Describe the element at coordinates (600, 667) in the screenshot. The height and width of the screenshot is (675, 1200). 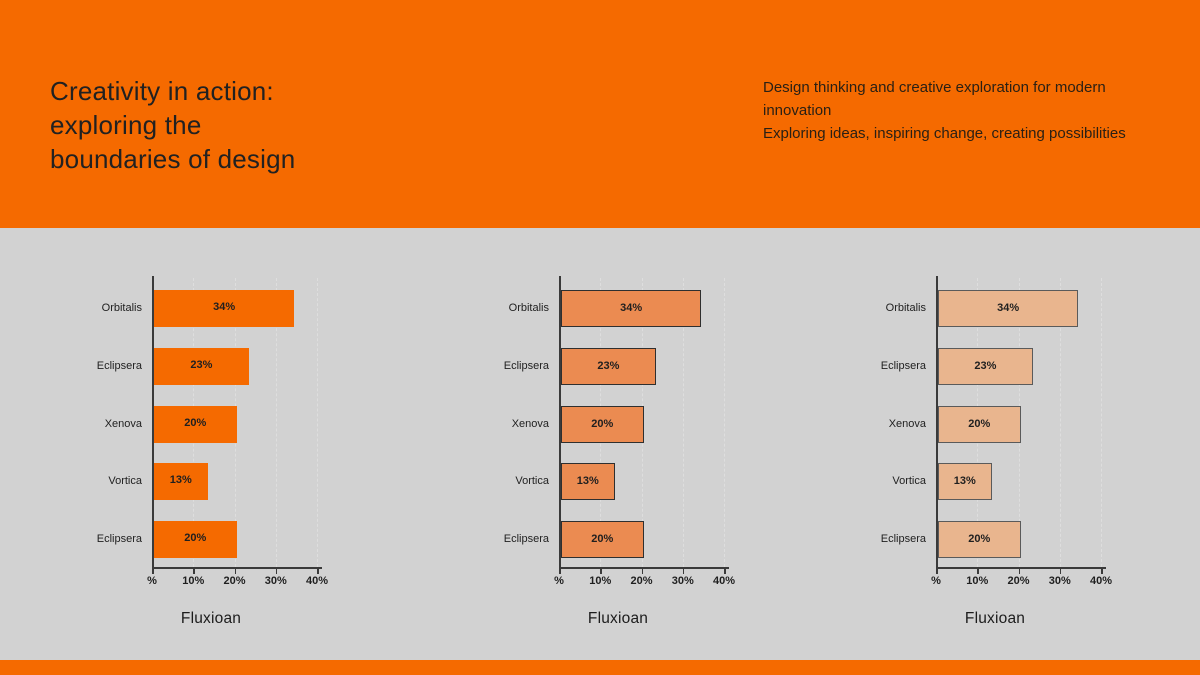
I see `footer-band` at that location.